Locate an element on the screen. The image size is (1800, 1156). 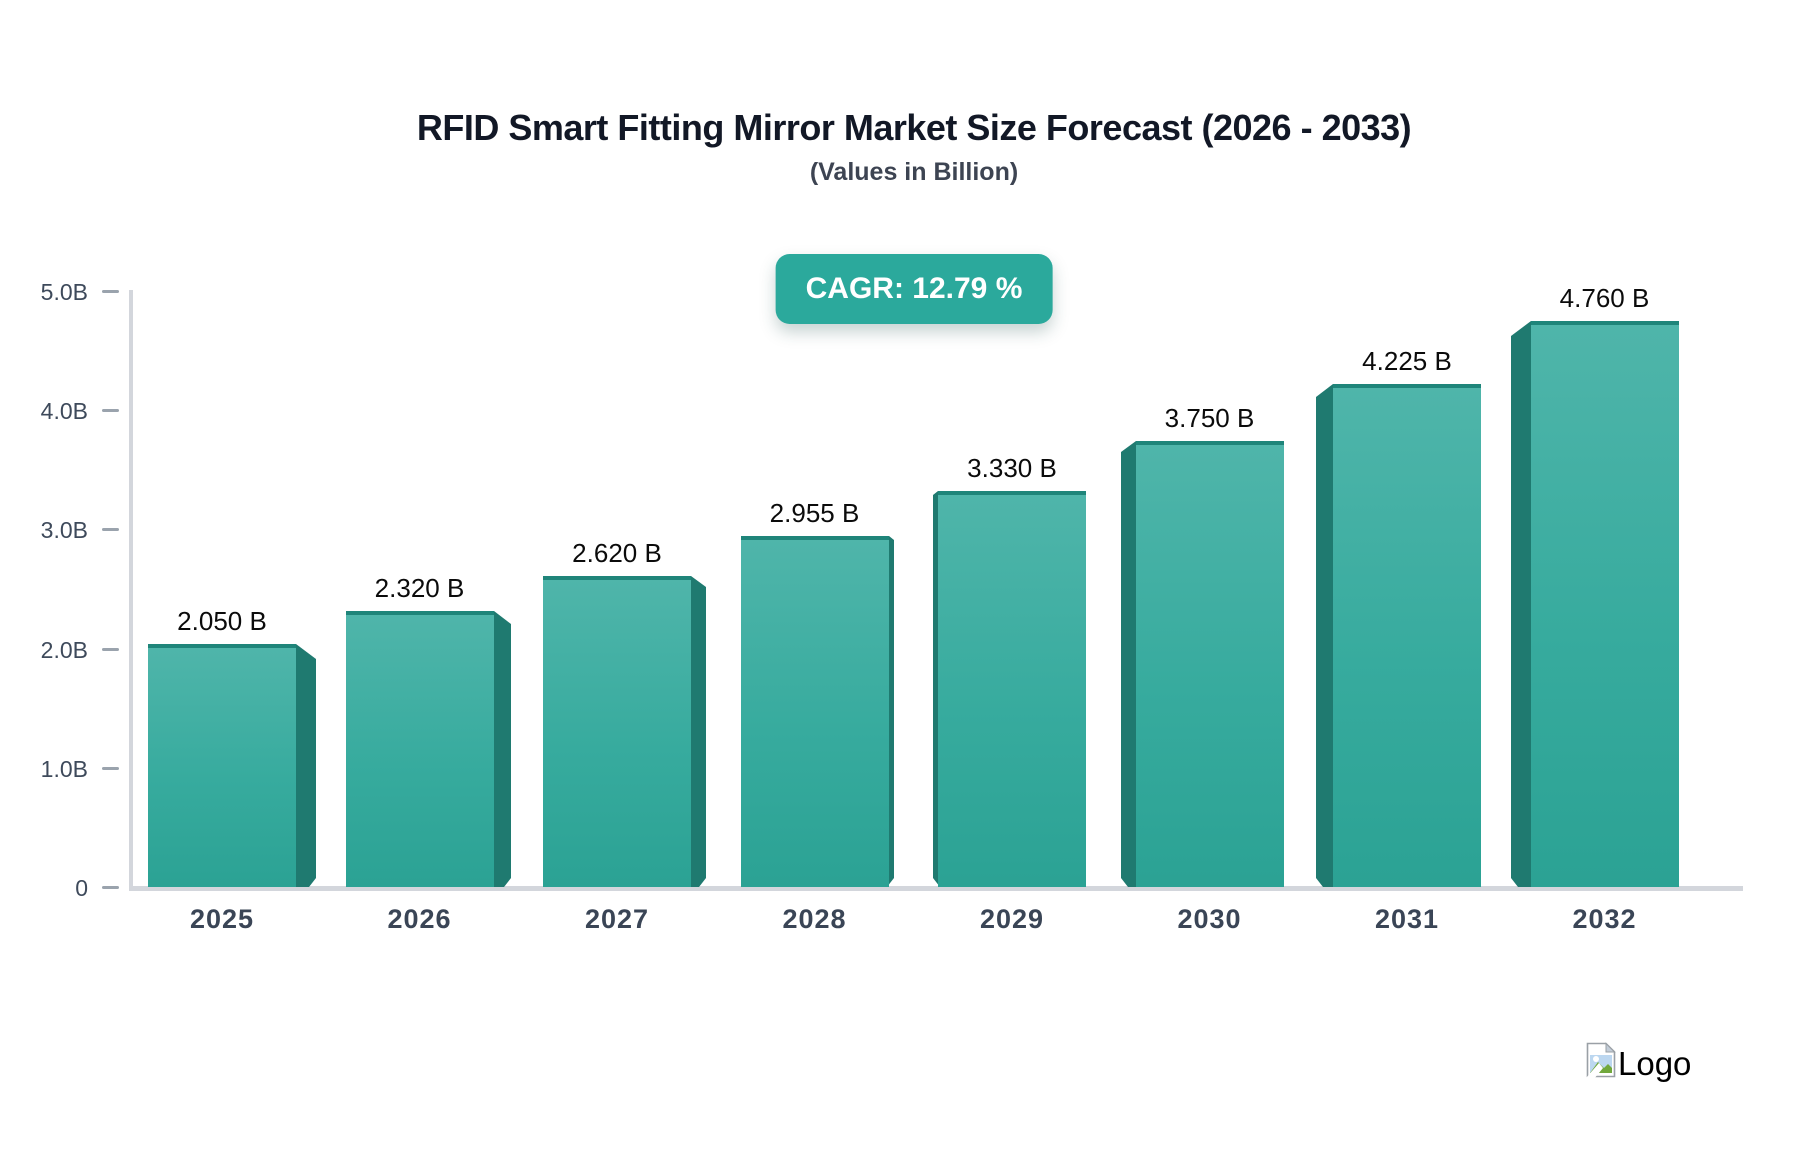
value-label-2025: 2.050 B is located at coordinates (222, 621).